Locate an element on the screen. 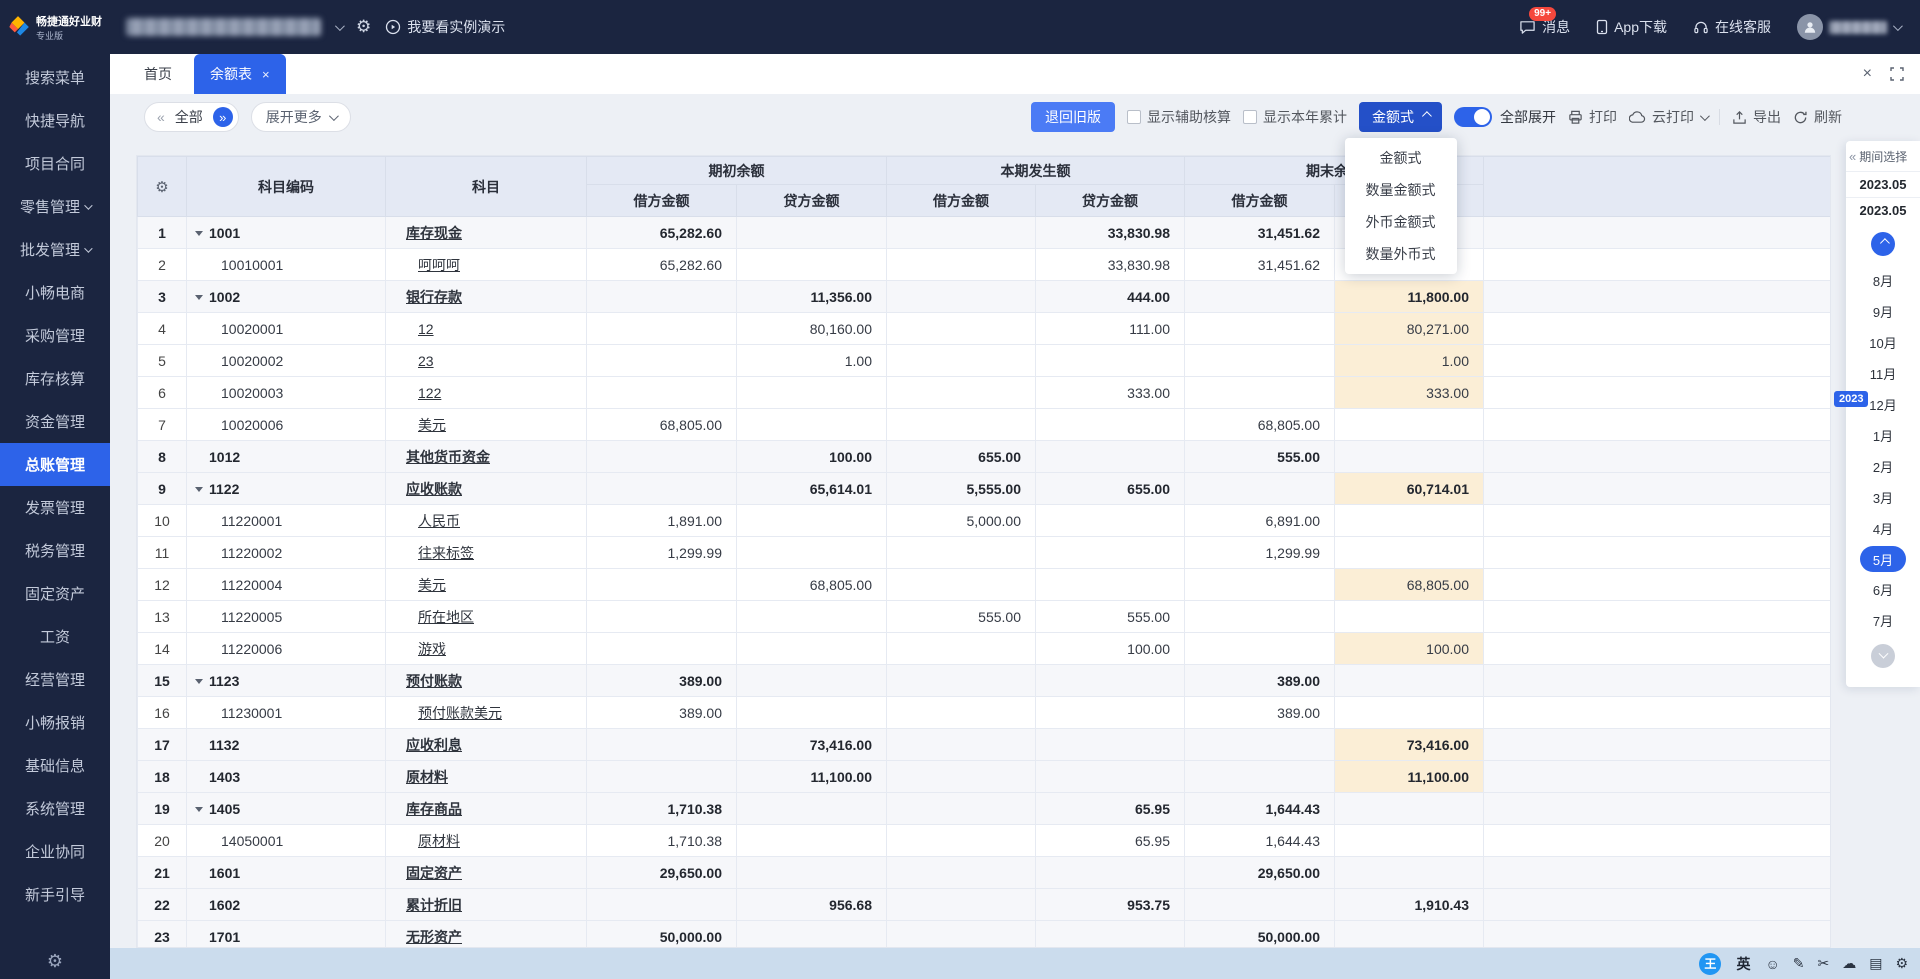  table-row: 22 1602 累计折旧 956.68 953.75 1,9 is located at coordinates (983, 904).